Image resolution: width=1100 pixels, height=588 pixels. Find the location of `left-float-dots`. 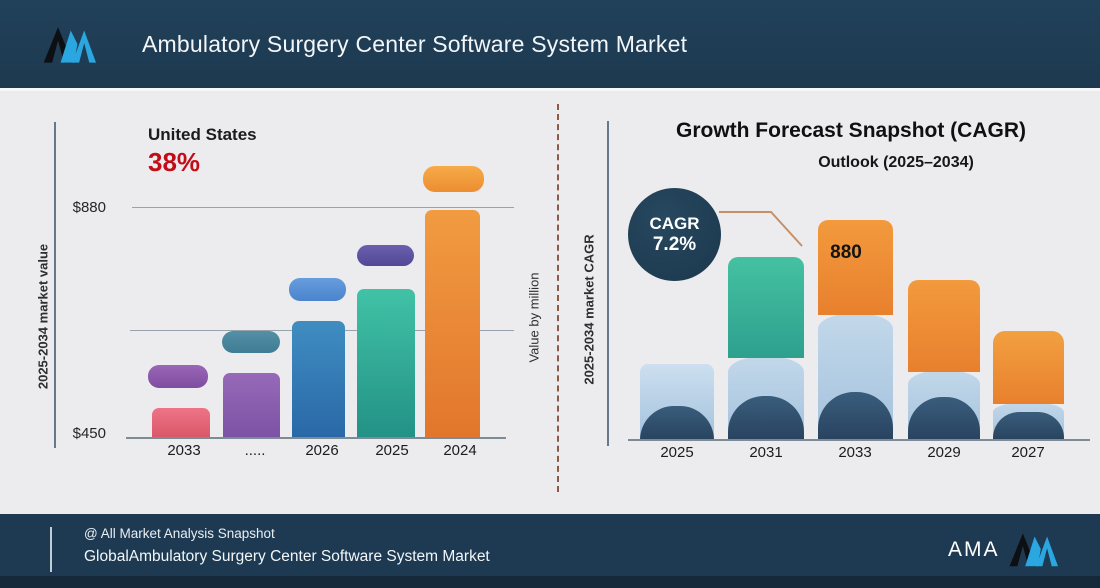

left-float-dots is located at coordinates (251, 342).